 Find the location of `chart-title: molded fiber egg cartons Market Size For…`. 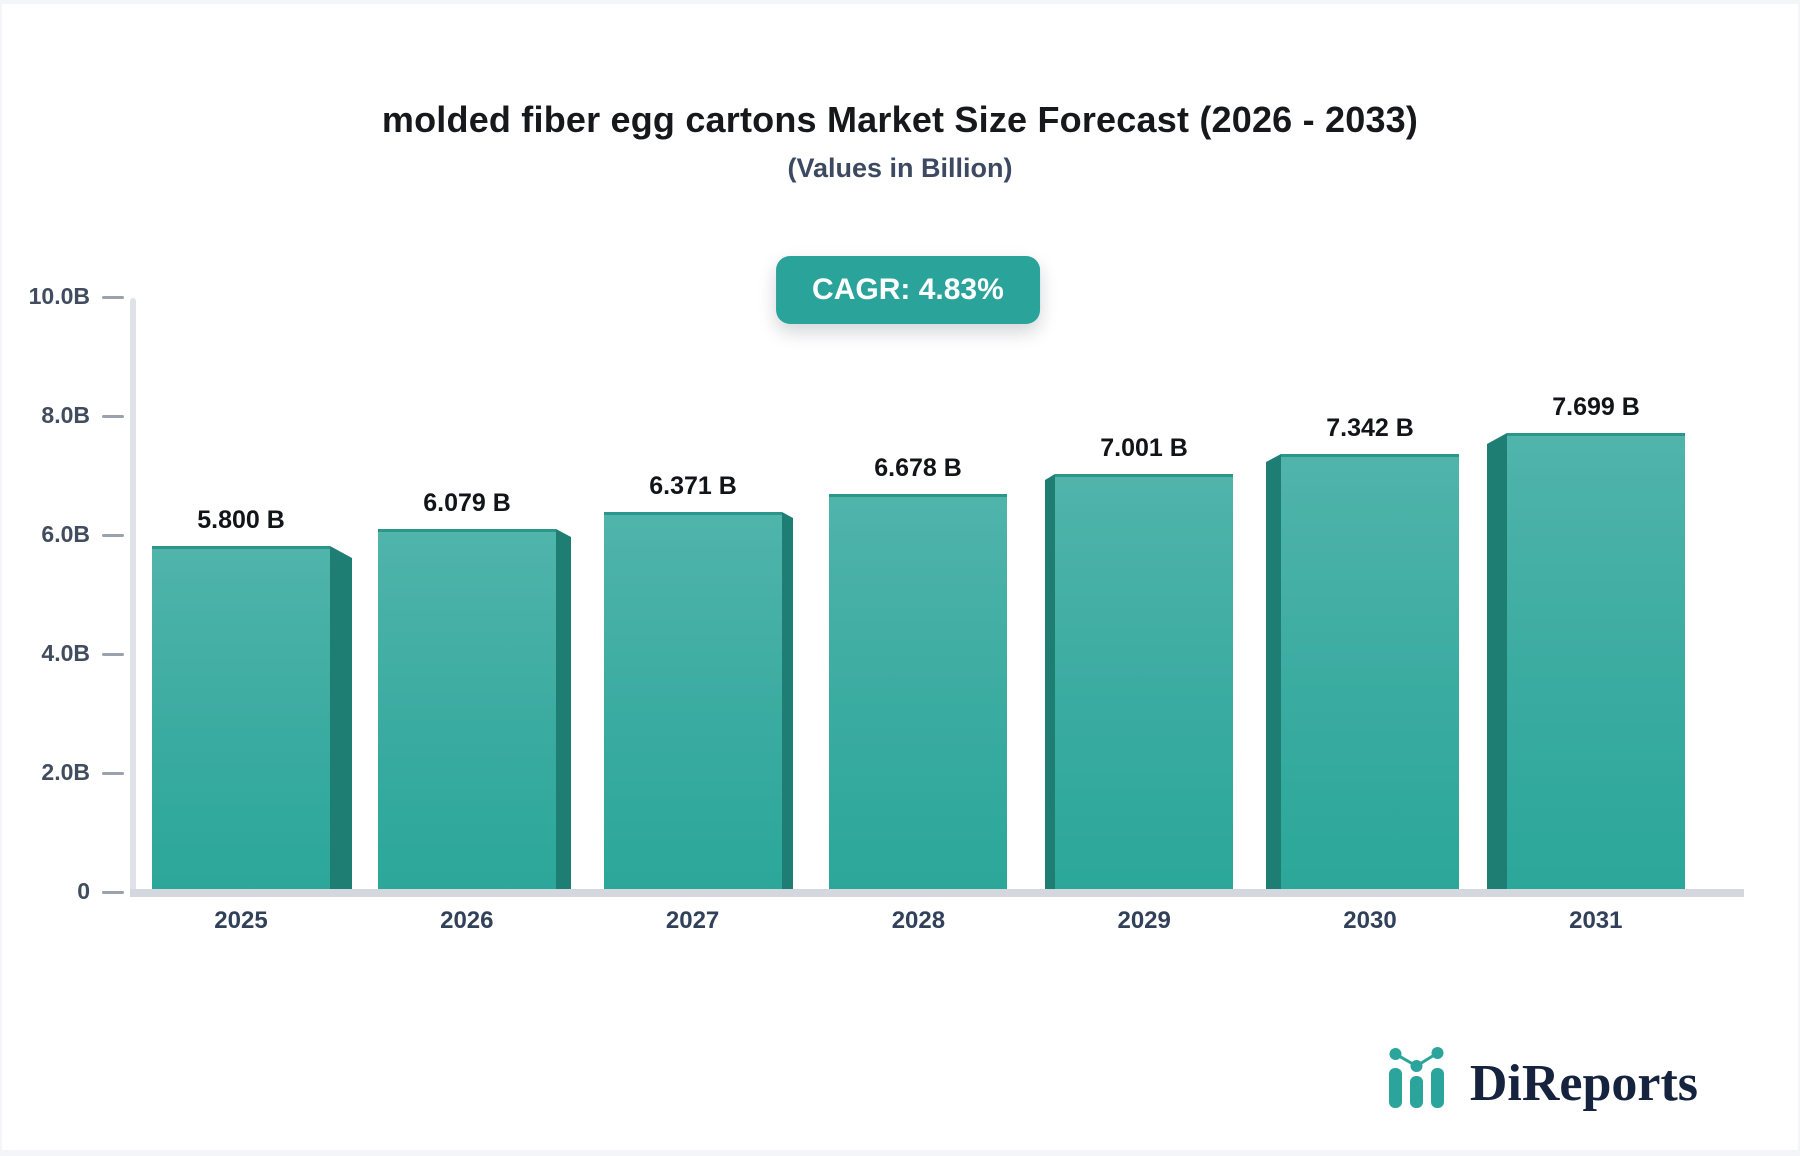

chart-title: molded fiber egg cartons Market Size For… is located at coordinates (900, 119).